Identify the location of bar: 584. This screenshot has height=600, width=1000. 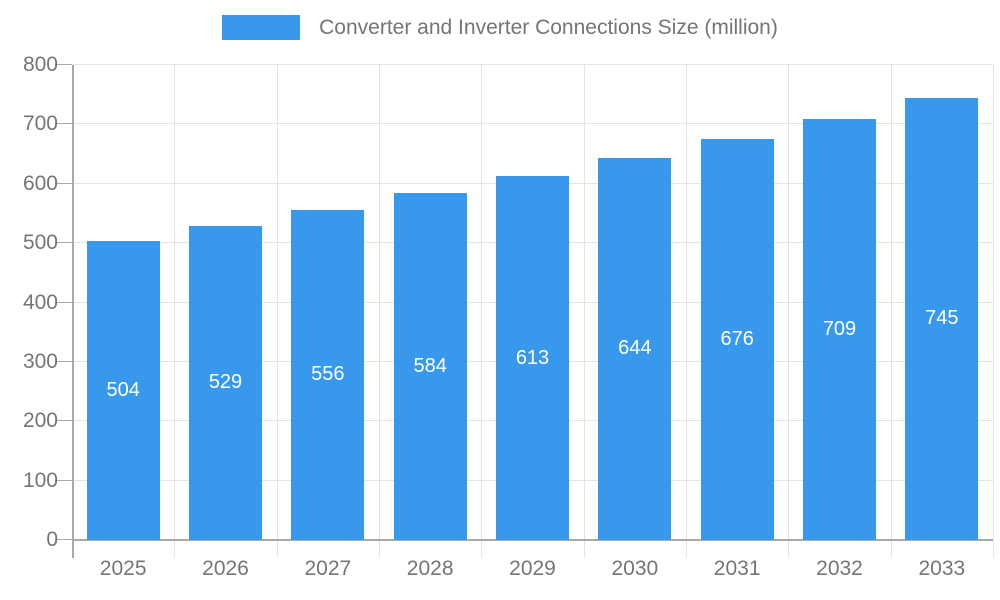
(430, 366).